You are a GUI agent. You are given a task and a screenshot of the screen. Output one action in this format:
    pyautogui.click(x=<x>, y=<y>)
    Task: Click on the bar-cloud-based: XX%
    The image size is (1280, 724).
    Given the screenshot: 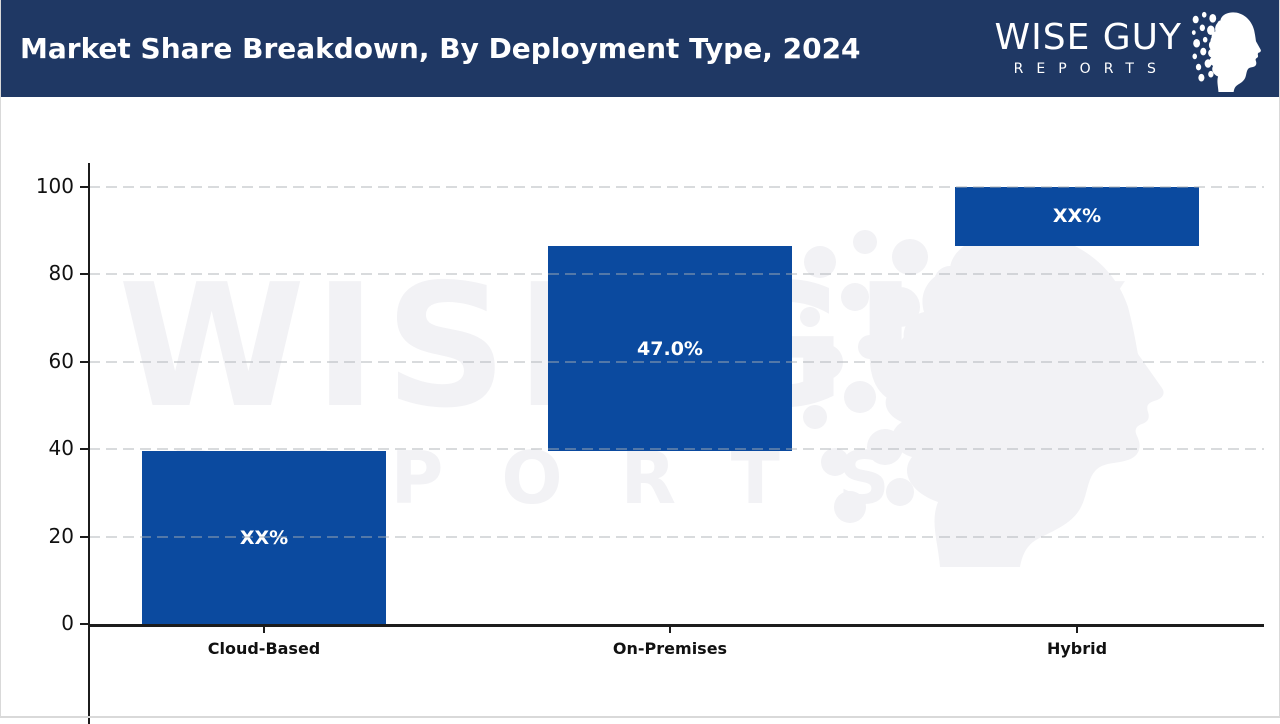 What is the action you would take?
    pyautogui.click(x=264, y=537)
    